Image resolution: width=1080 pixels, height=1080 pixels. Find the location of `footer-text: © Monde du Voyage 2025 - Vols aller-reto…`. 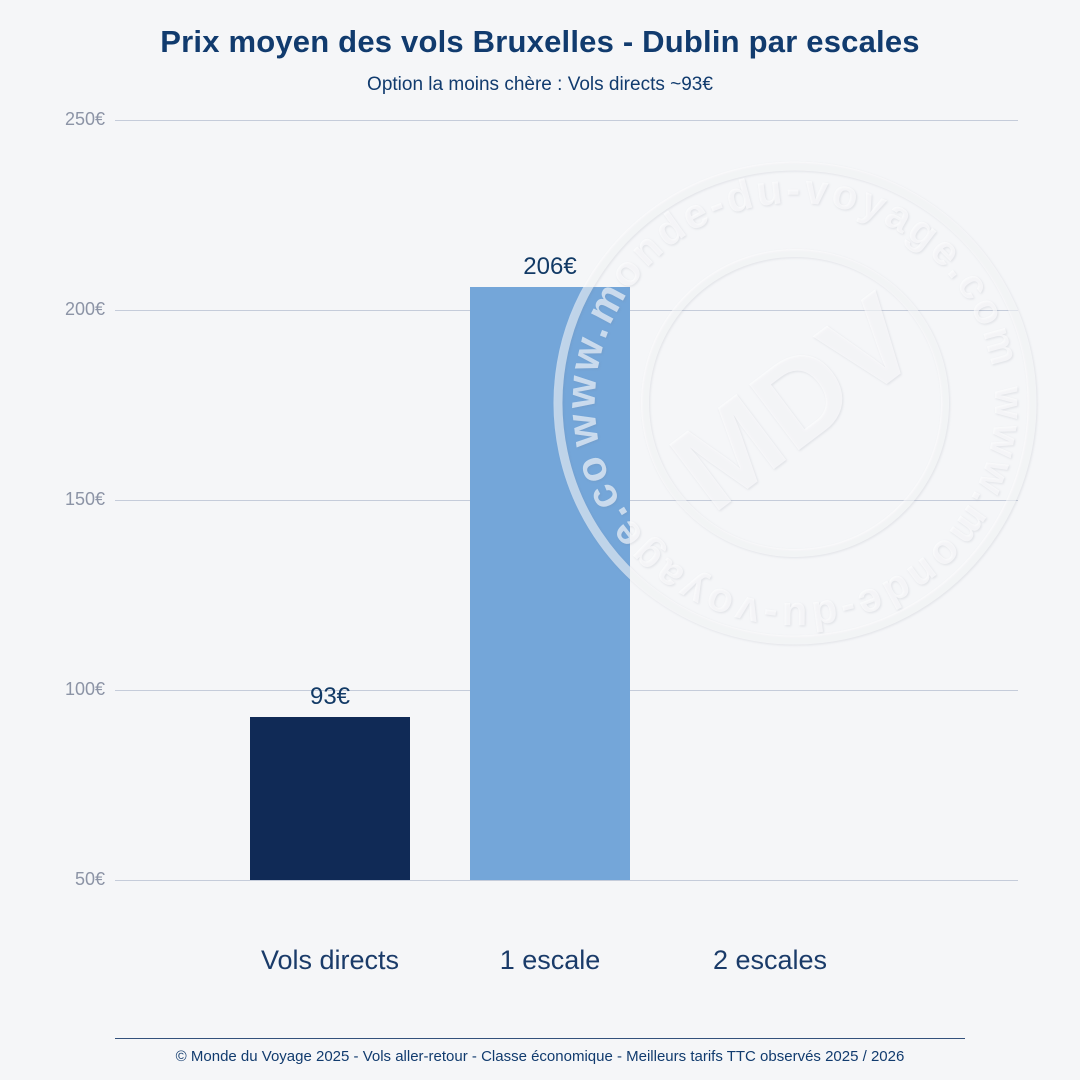

footer-text: © Monde du Voyage 2025 - Vols aller-reto… is located at coordinates (540, 1056).